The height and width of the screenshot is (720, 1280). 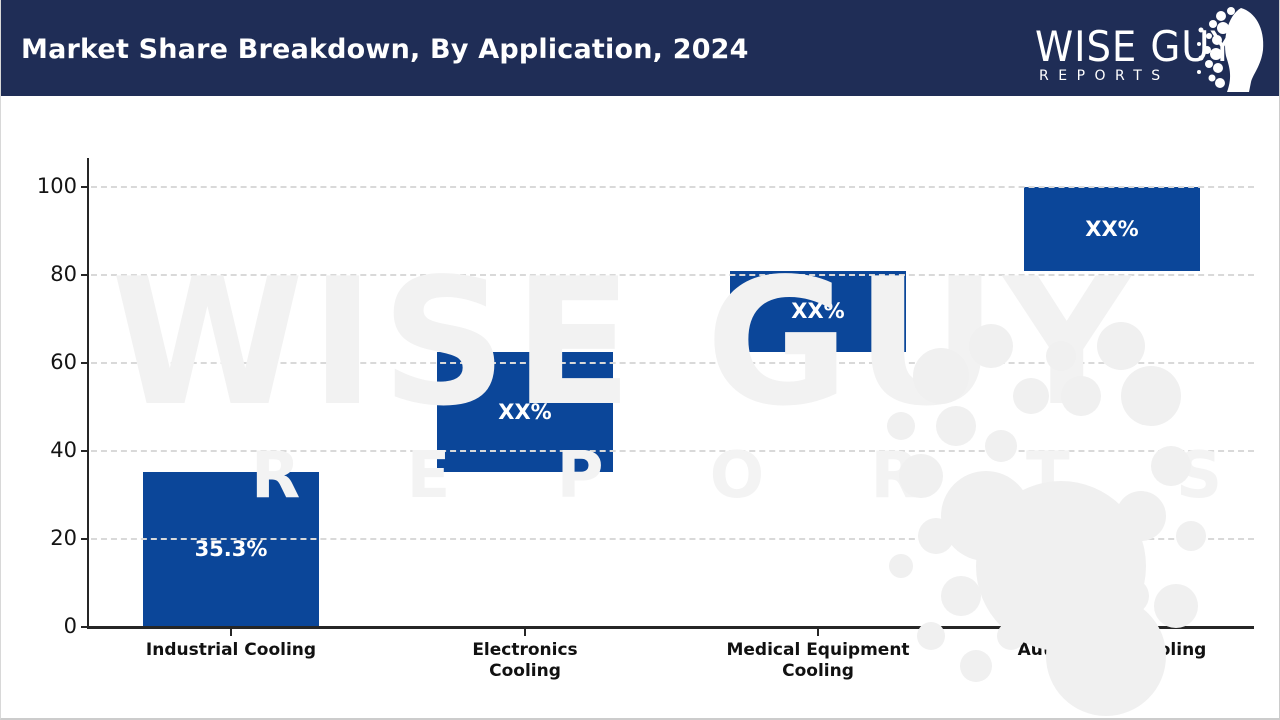 What do you see at coordinates (1046, 519) in the screenshot?
I see `watermark-face-dots-icon` at bounding box center [1046, 519].